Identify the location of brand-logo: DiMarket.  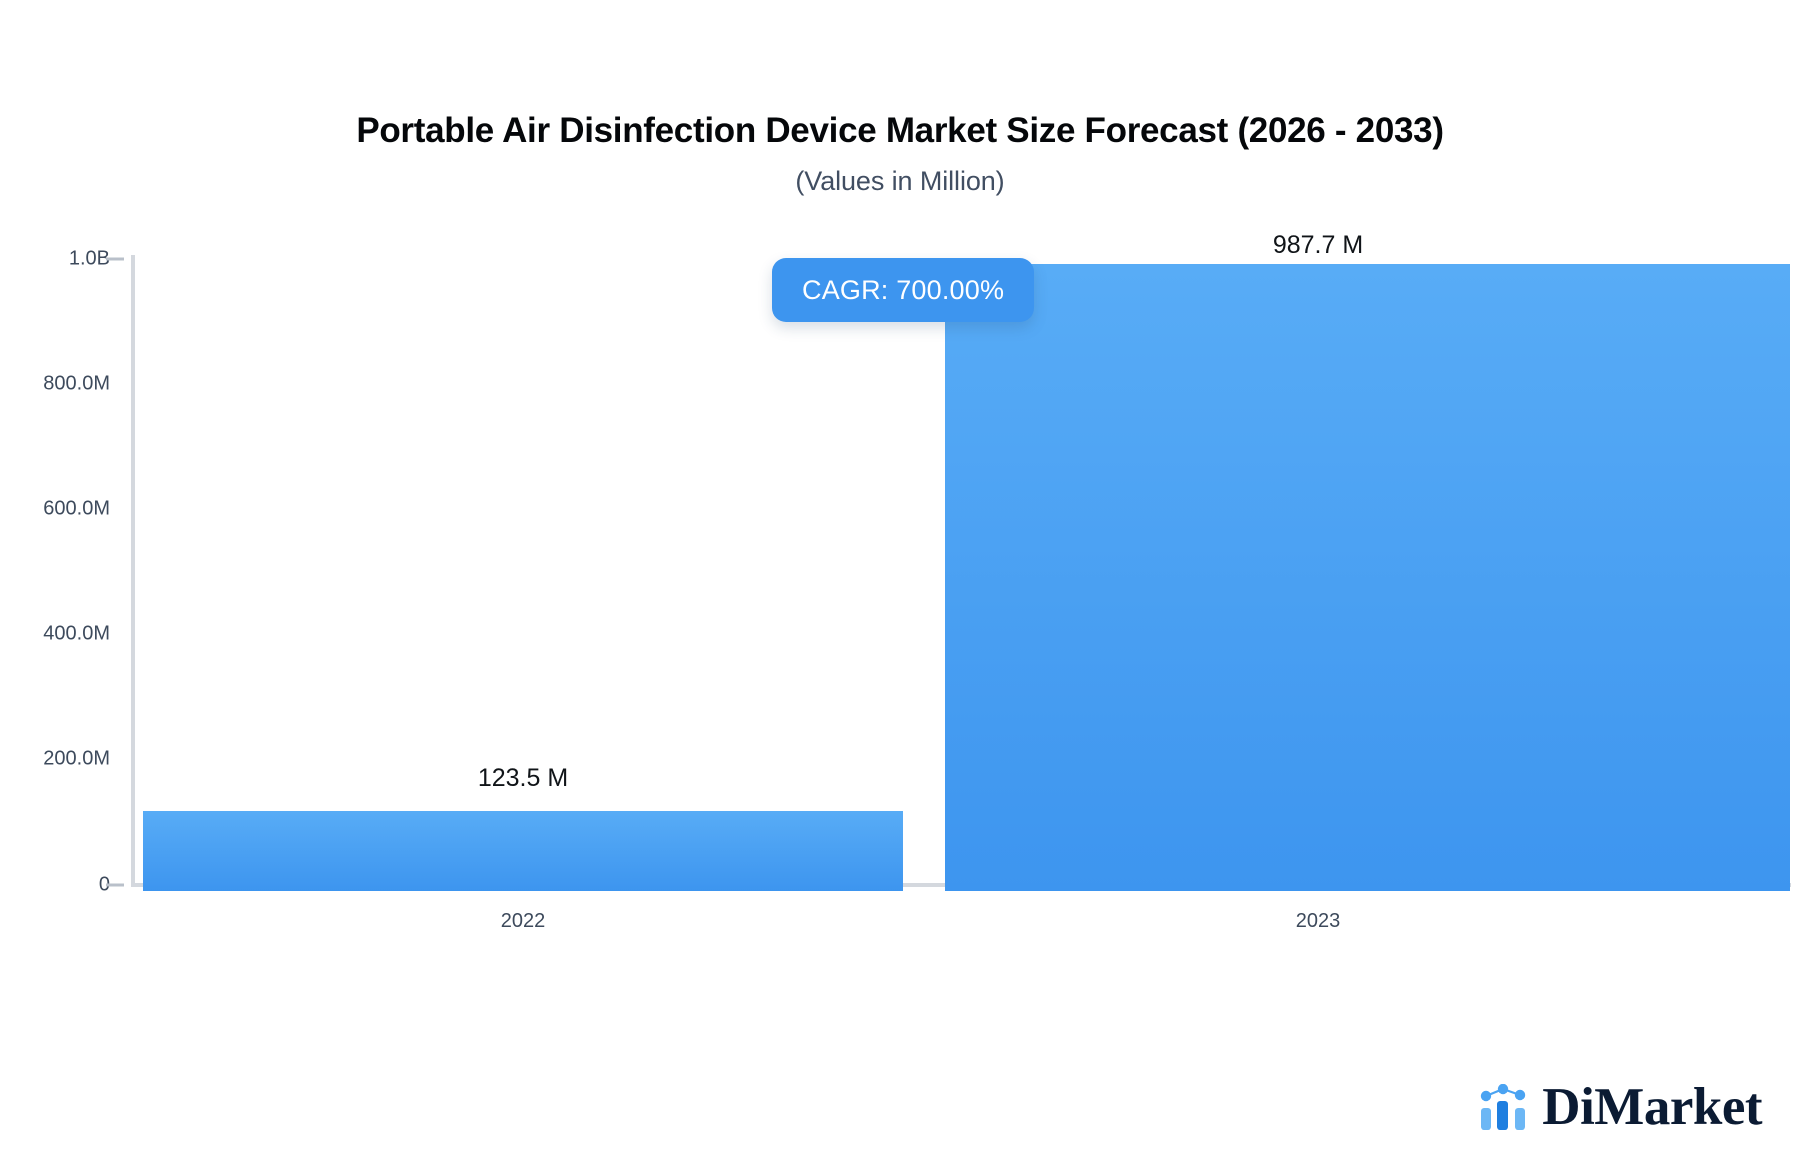
(1620, 1107).